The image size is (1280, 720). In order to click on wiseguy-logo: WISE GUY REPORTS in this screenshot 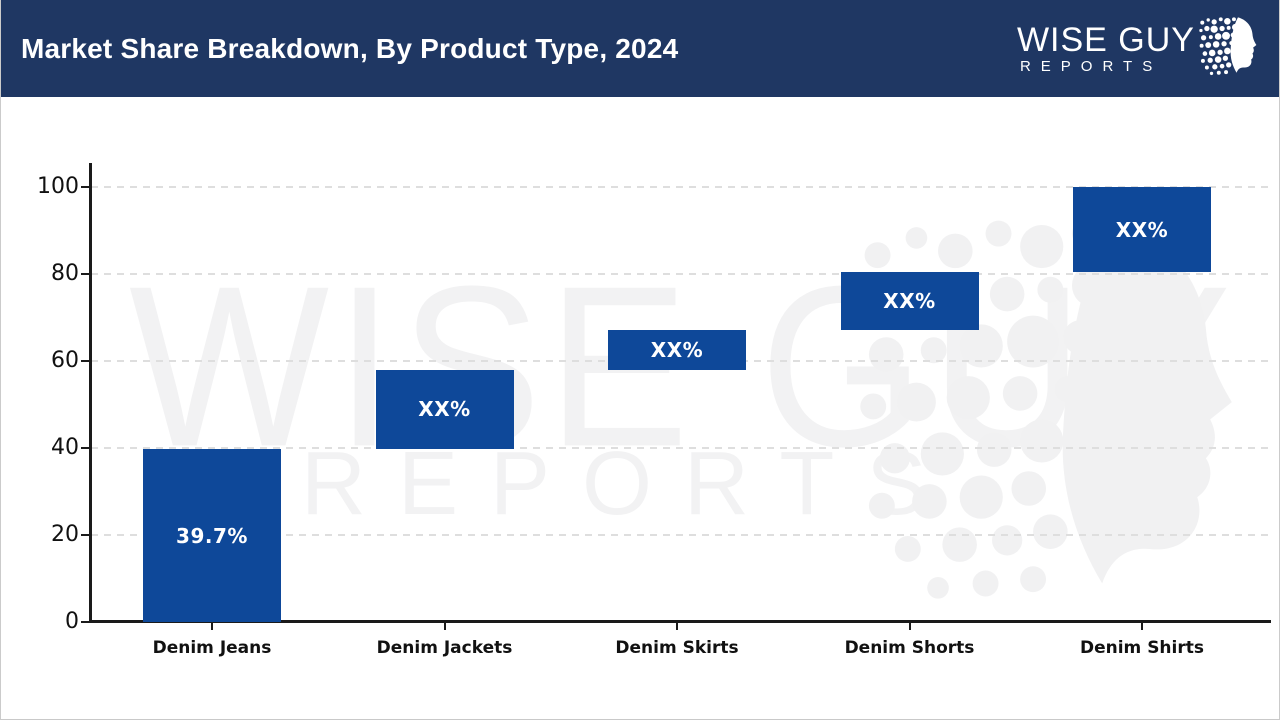, I will do `click(1140, 49)`.